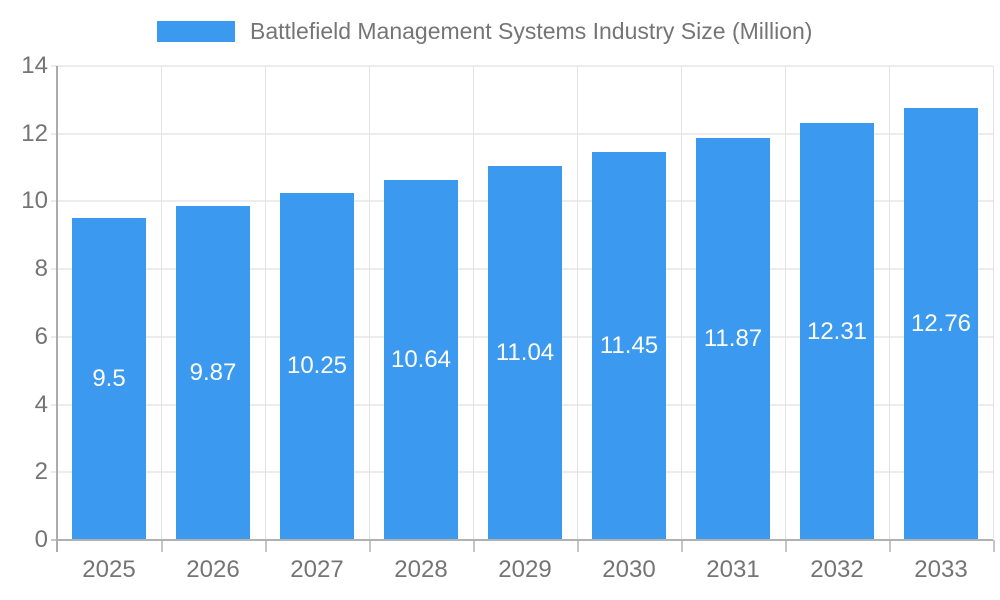  Describe the element at coordinates (54, 540) in the screenshot. I see `y-axis-zero-tick` at that location.